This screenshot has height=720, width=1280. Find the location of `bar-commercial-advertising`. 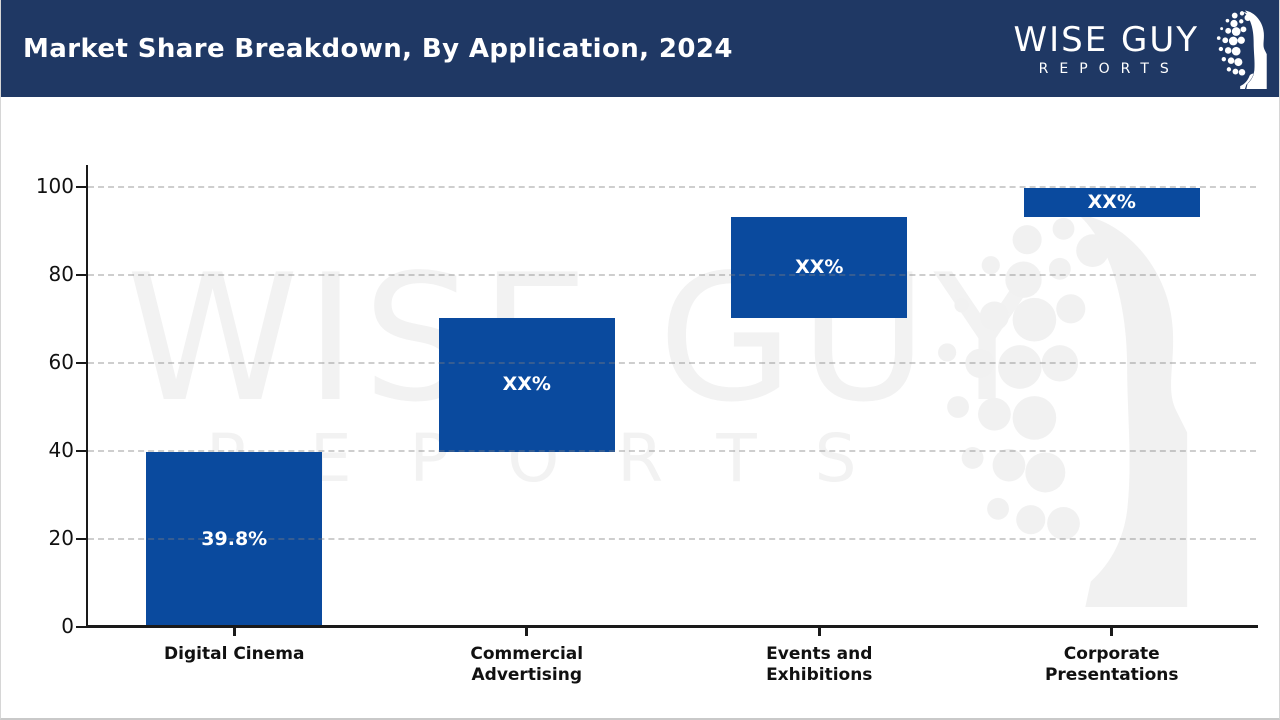

bar-commercial-advertising is located at coordinates (526, 384).